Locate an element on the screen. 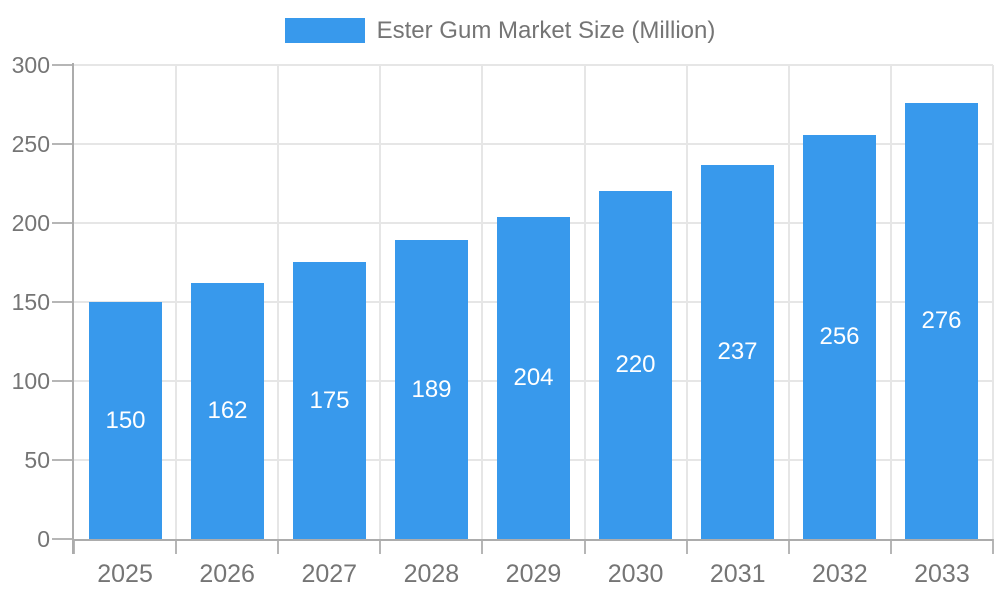 This screenshot has width=1000, height=600. bar-value-label: 276 is located at coordinates (941, 320).